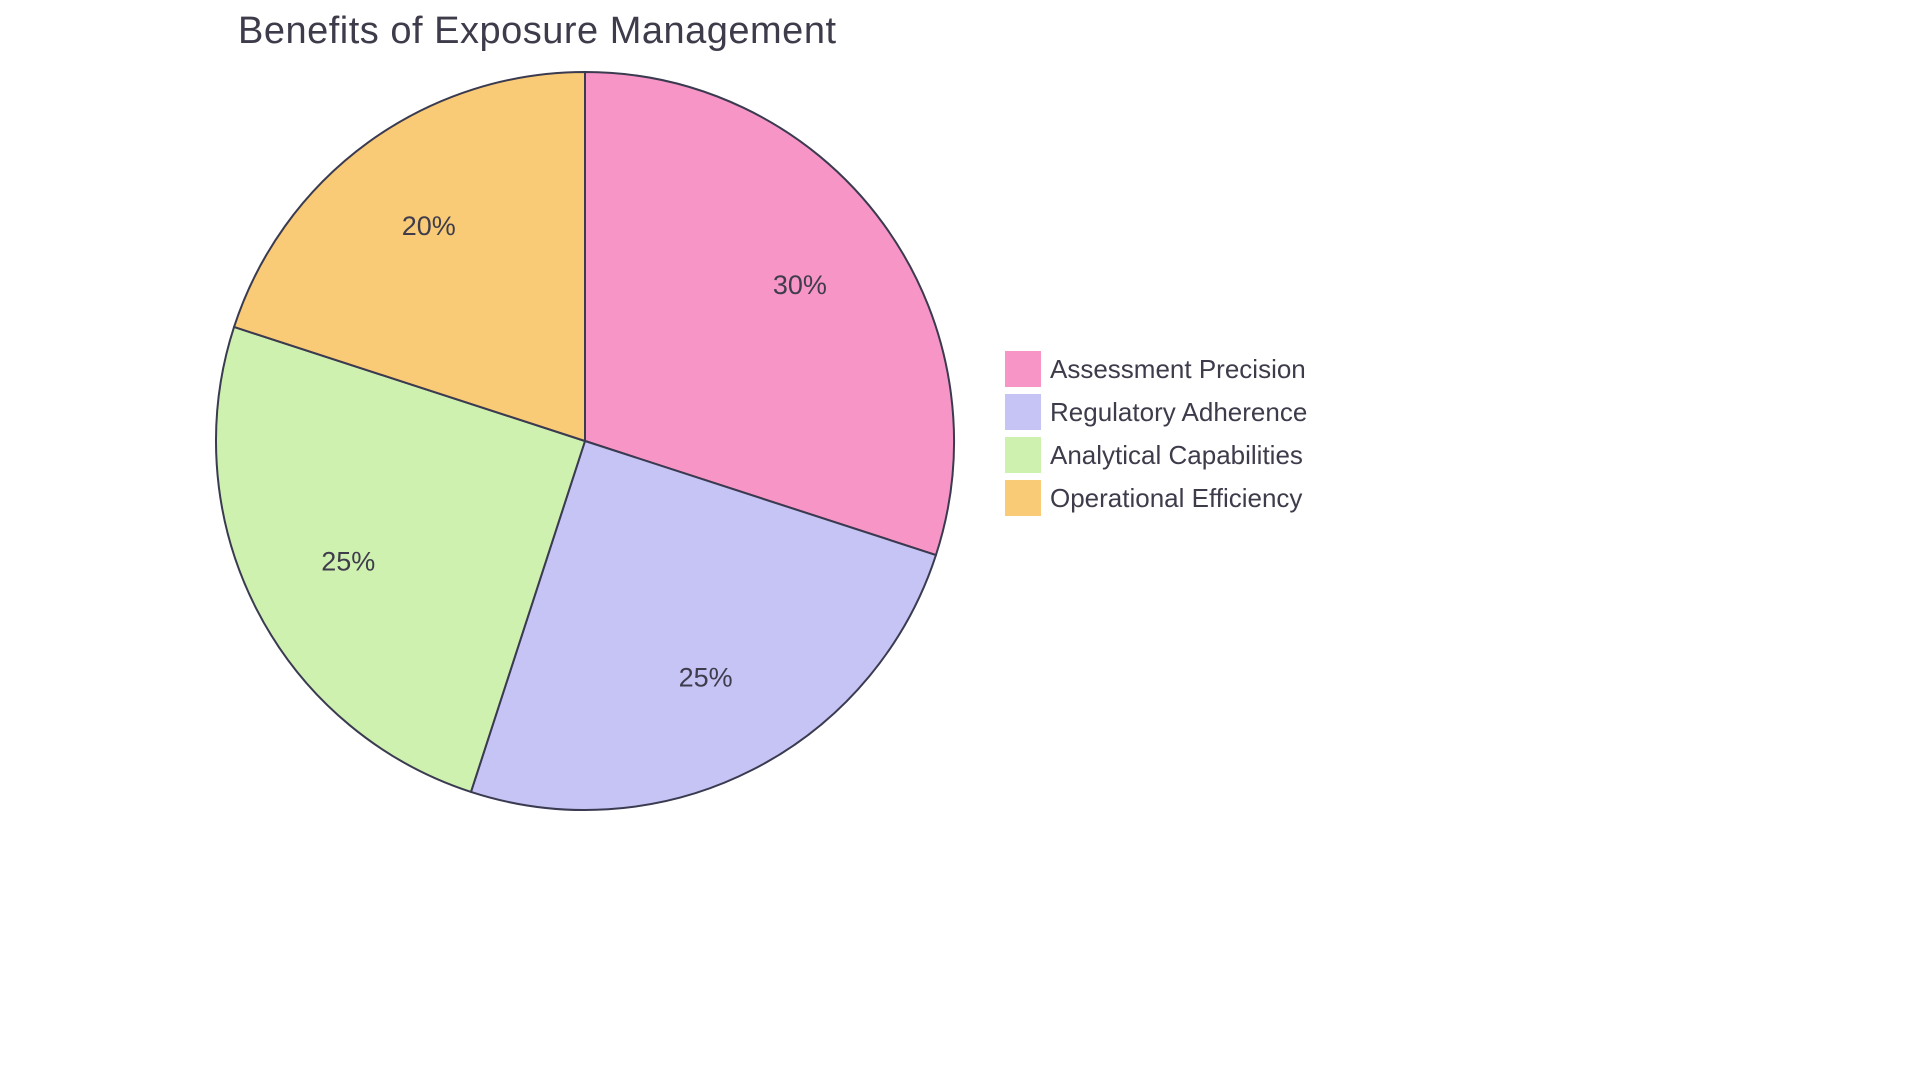 The image size is (1920, 1083). What do you see at coordinates (1179, 411) in the screenshot?
I see `legend-label: Regulatory Adherence` at bounding box center [1179, 411].